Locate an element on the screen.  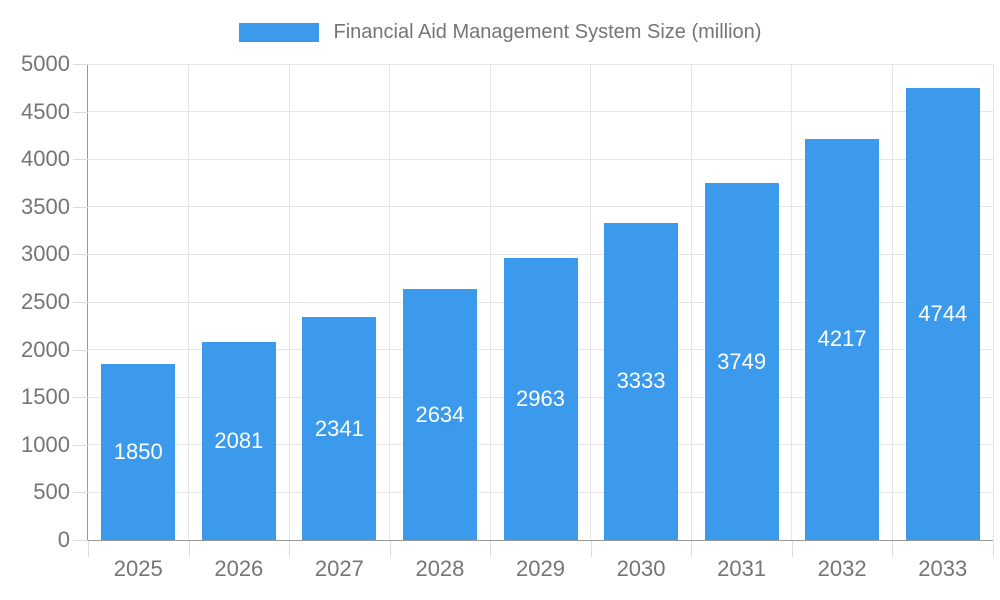
bar: 1850 is located at coordinates (138, 451).